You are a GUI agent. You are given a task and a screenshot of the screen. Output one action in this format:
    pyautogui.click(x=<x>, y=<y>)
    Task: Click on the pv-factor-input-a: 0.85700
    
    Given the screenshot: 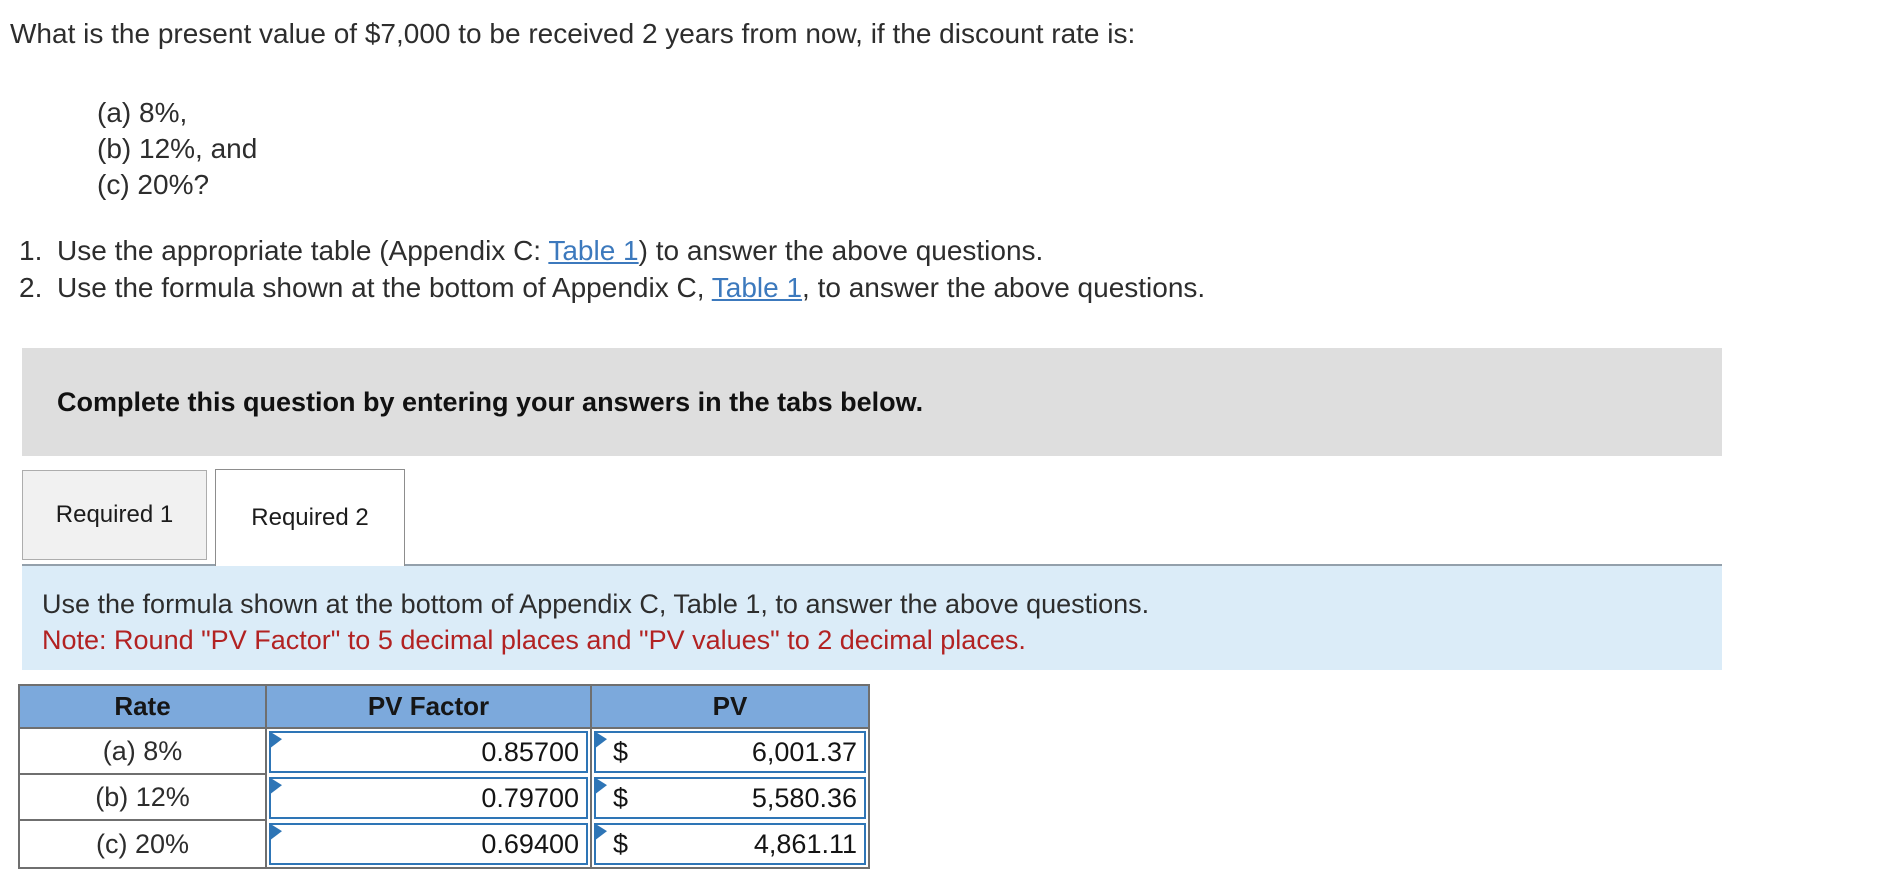 What is the action you would take?
    pyautogui.click(x=428, y=752)
    